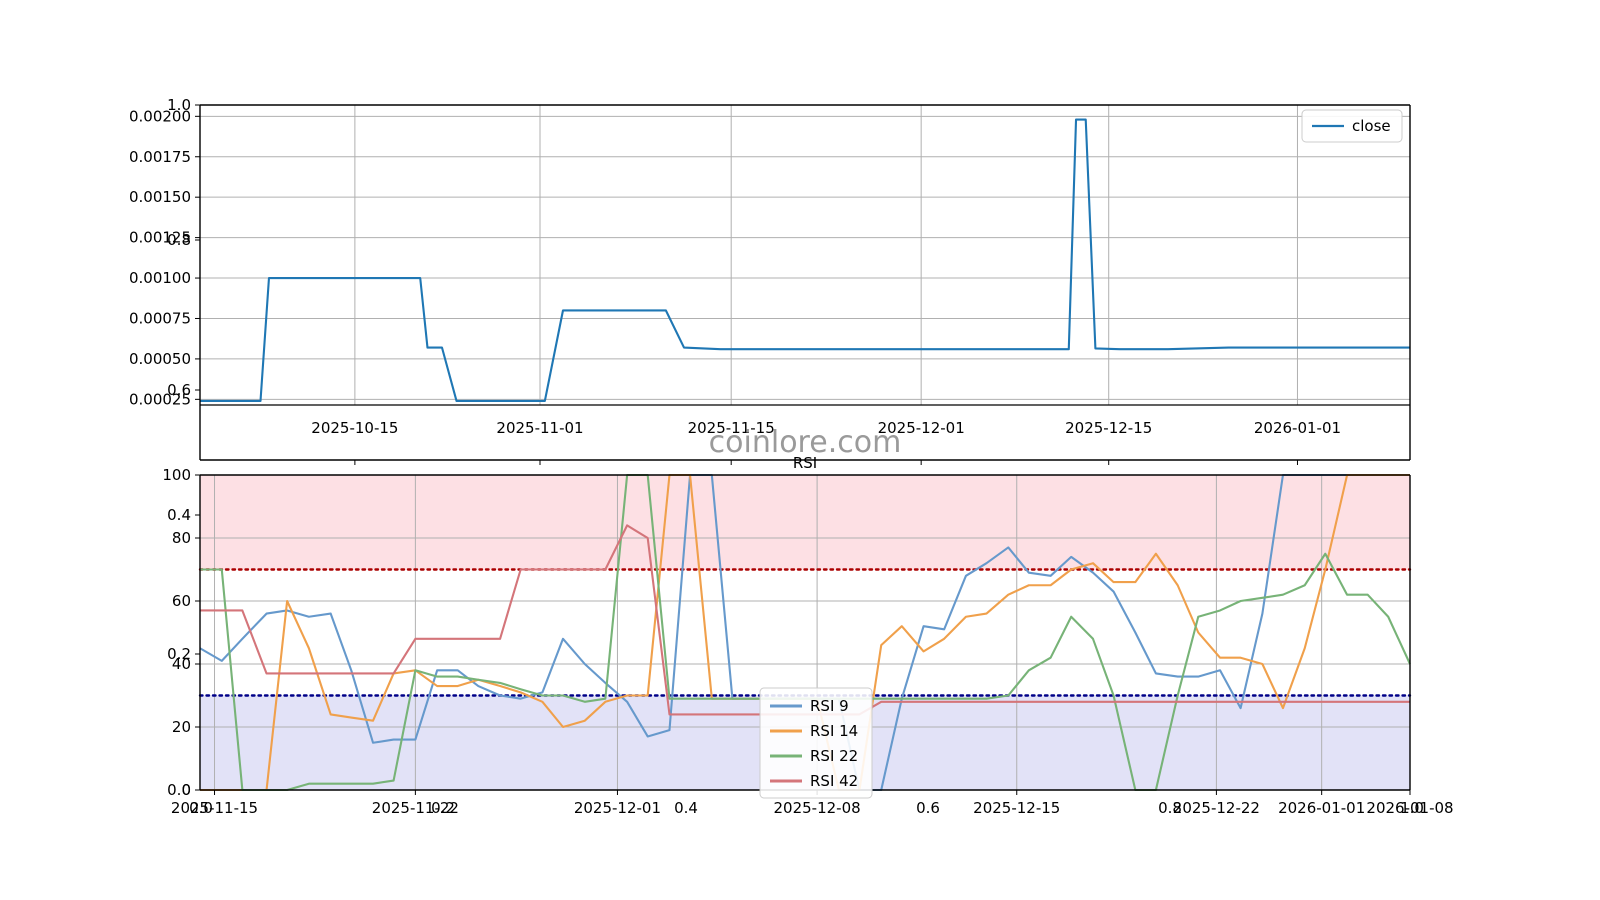 This screenshot has width=1600, height=900. What do you see at coordinates (181, 727) in the screenshot?
I see `rsi-ytick-label-1: 20` at bounding box center [181, 727].